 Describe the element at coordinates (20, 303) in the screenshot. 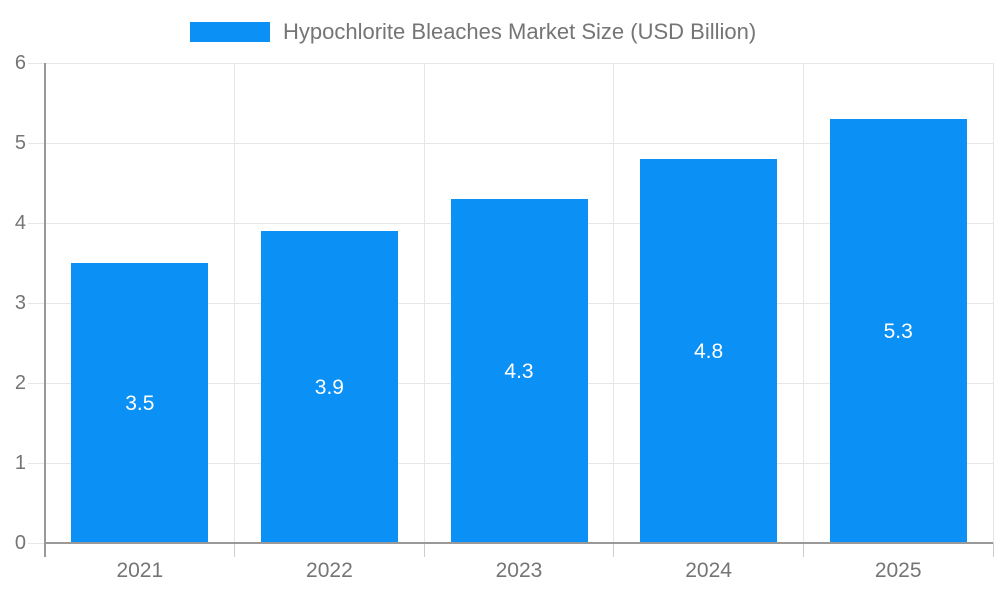

I see `y-axis-label: 3` at that location.